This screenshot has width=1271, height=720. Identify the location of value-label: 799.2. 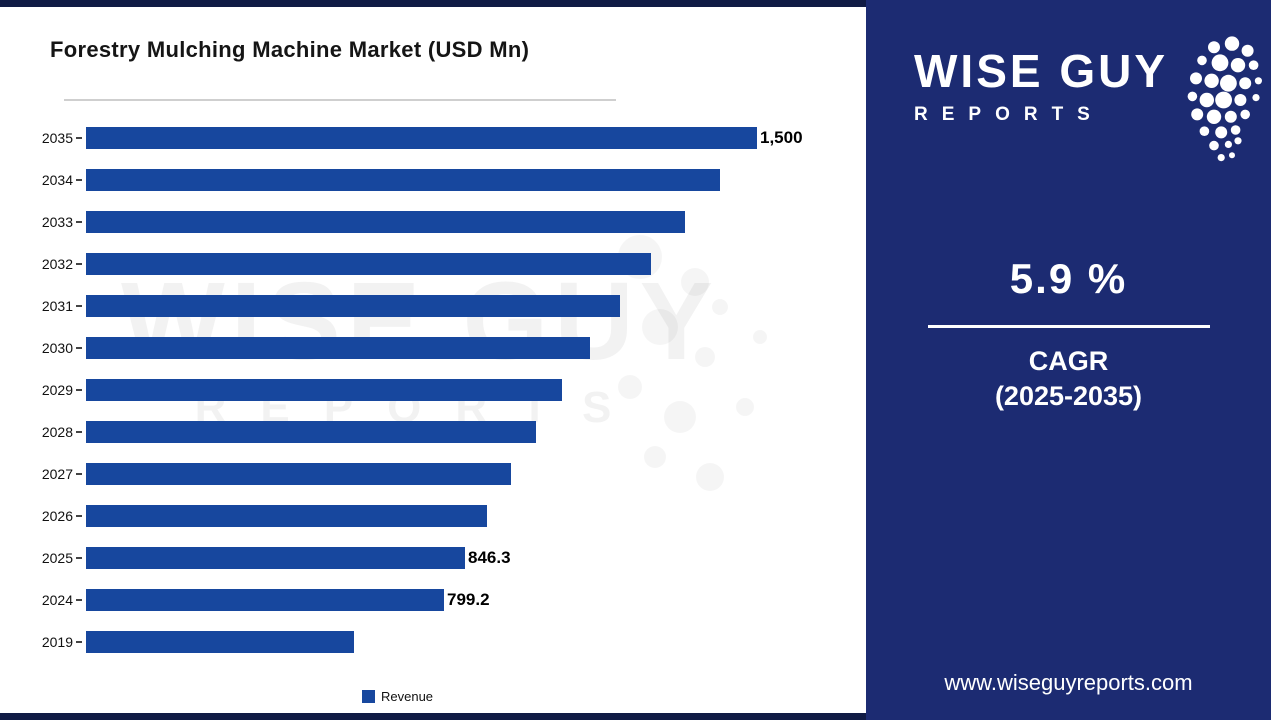
(468, 599).